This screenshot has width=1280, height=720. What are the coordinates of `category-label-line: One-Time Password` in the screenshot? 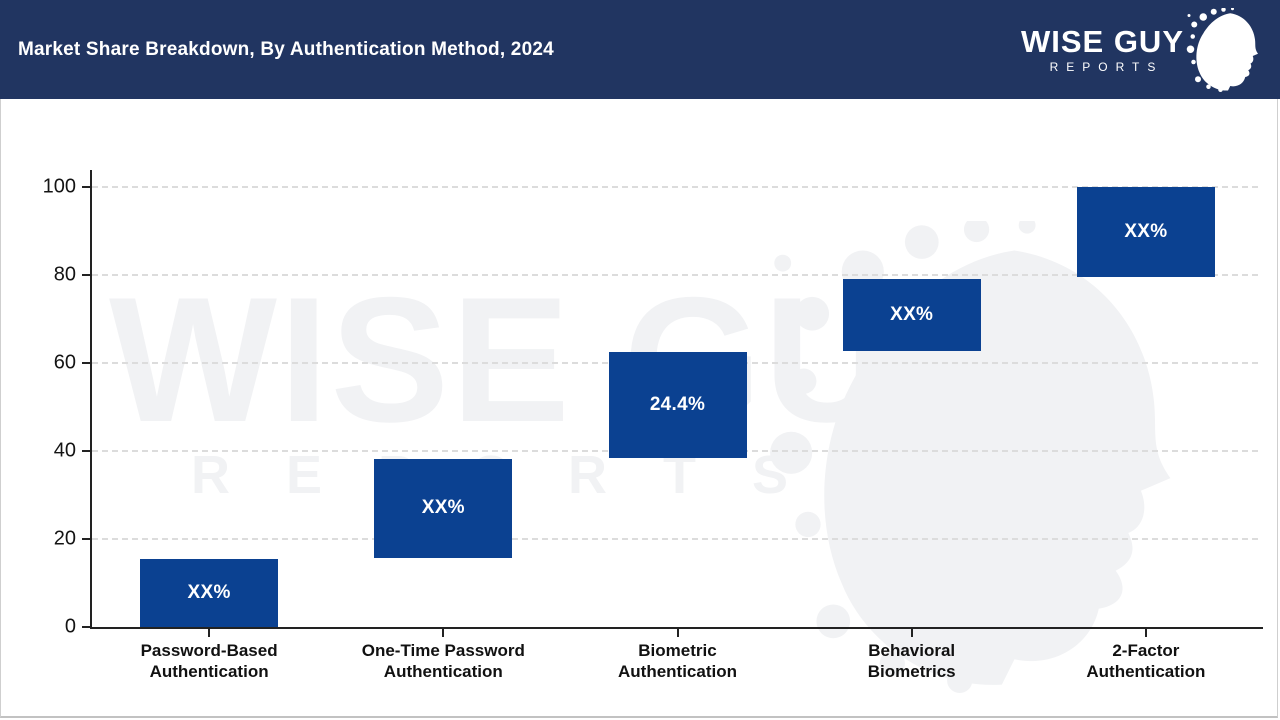 It's located at (443, 650).